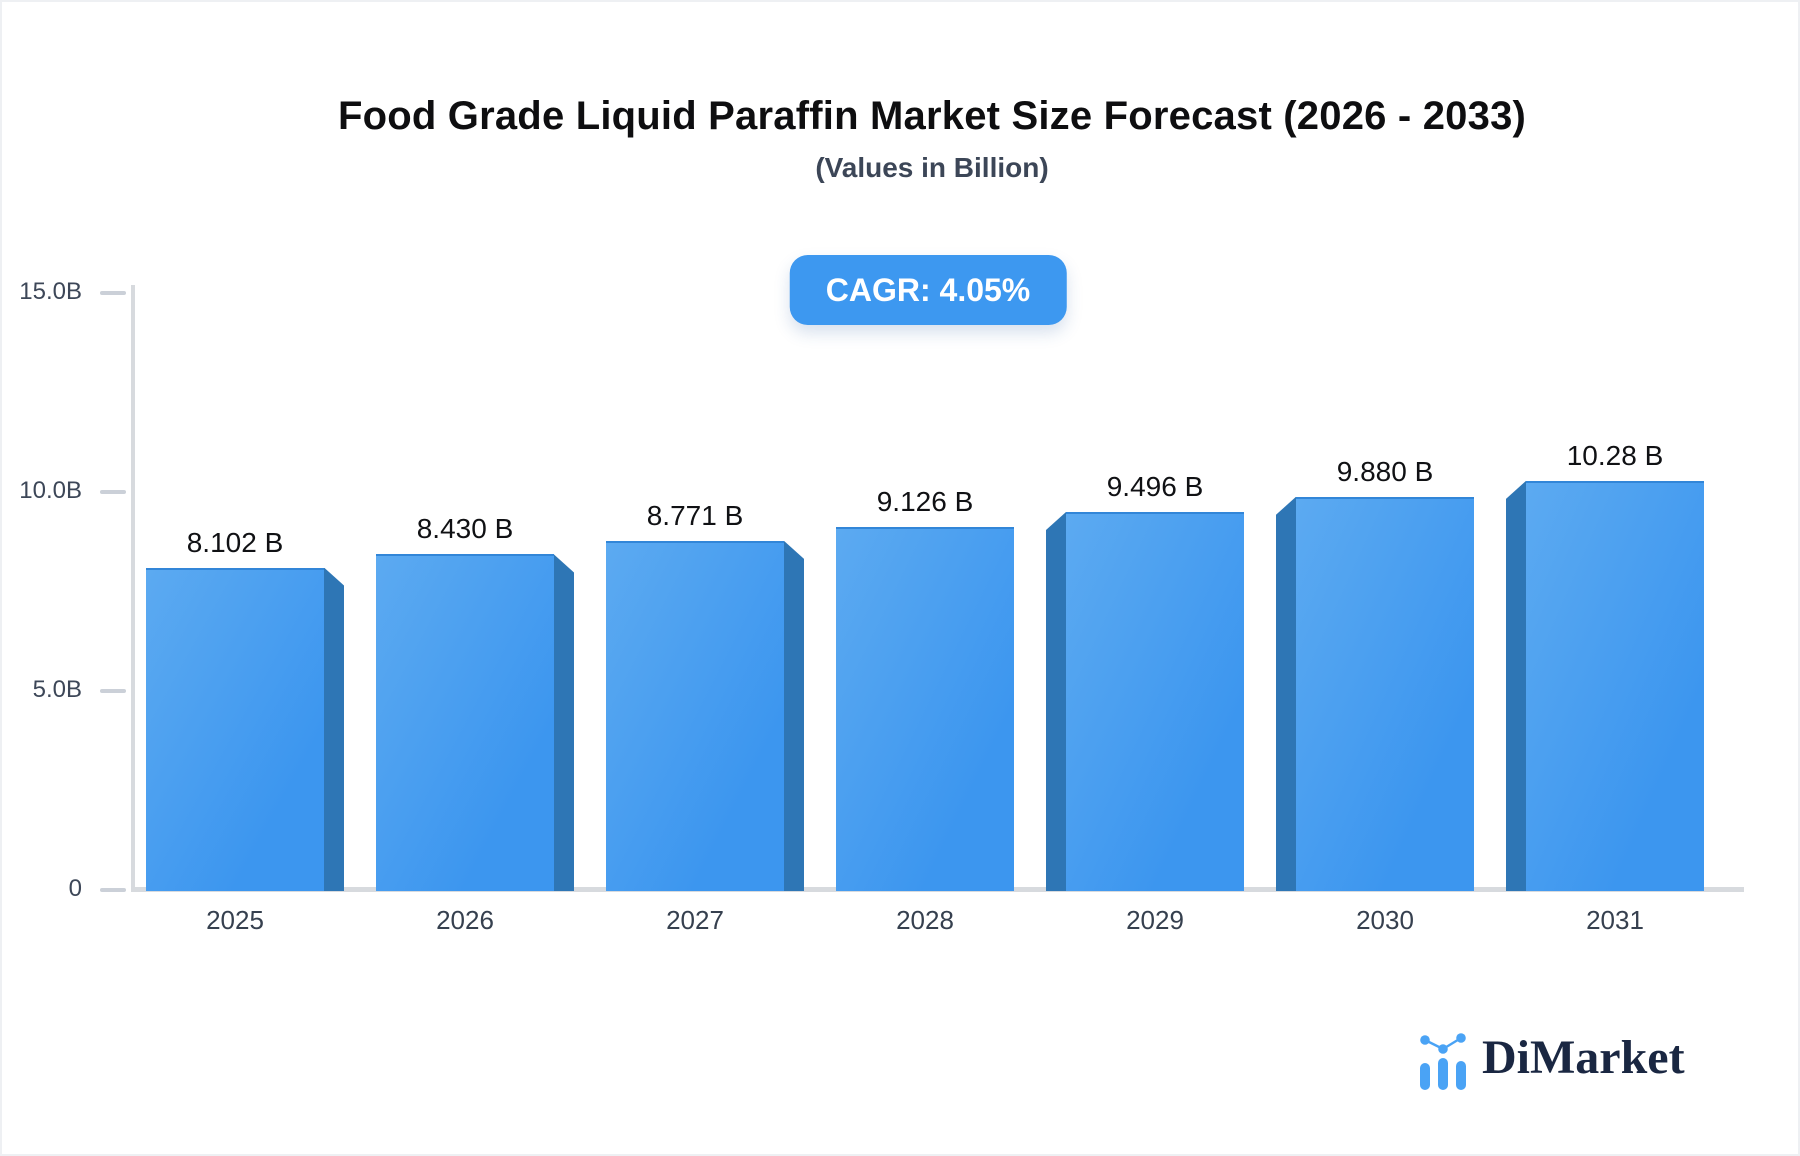 This screenshot has height=1156, width=1800. What do you see at coordinates (695, 515) in the screenshot?
I see `bar-value-label: 8.771 B` at bounding box center [695, 515].